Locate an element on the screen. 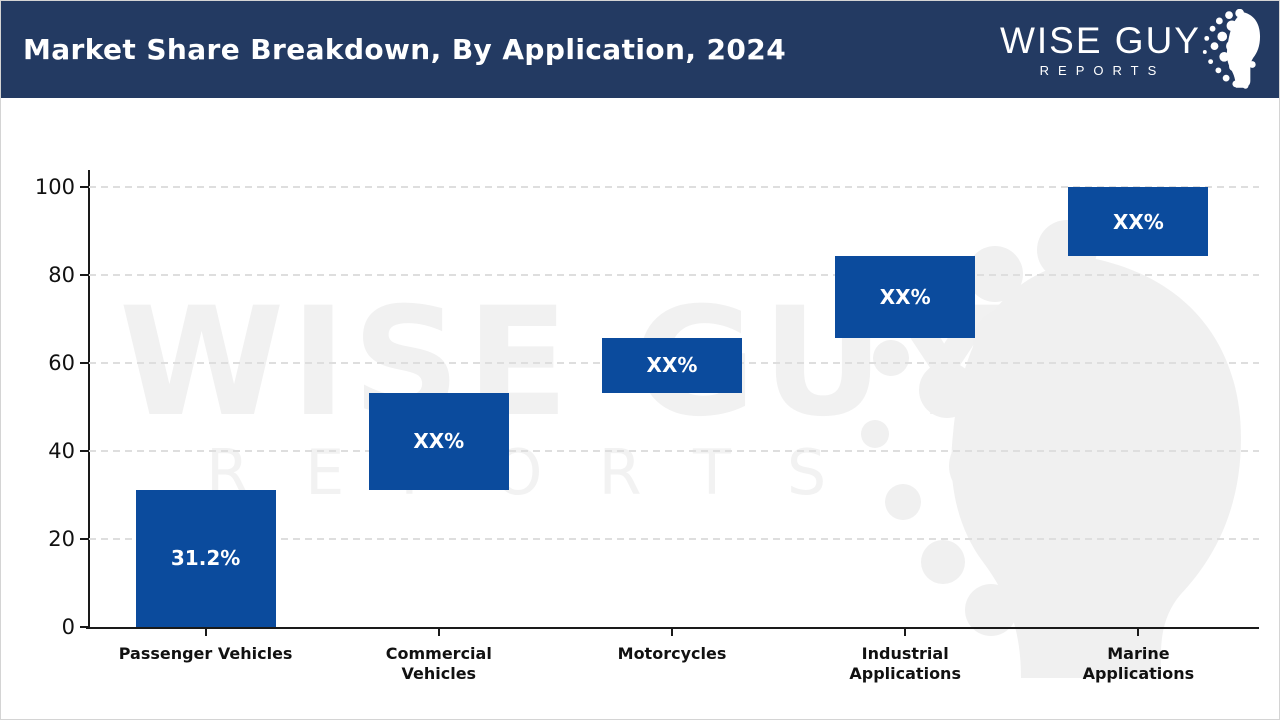  x-axis-line is located at coordinates (672, 628).